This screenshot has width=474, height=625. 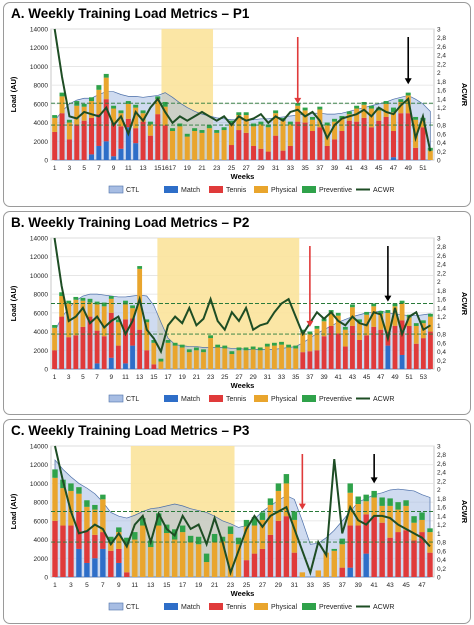 What do you see at coordinates (199, 585) in the screenshot?
I see `x-tick-label: 19` at bounding box center [199, 585].